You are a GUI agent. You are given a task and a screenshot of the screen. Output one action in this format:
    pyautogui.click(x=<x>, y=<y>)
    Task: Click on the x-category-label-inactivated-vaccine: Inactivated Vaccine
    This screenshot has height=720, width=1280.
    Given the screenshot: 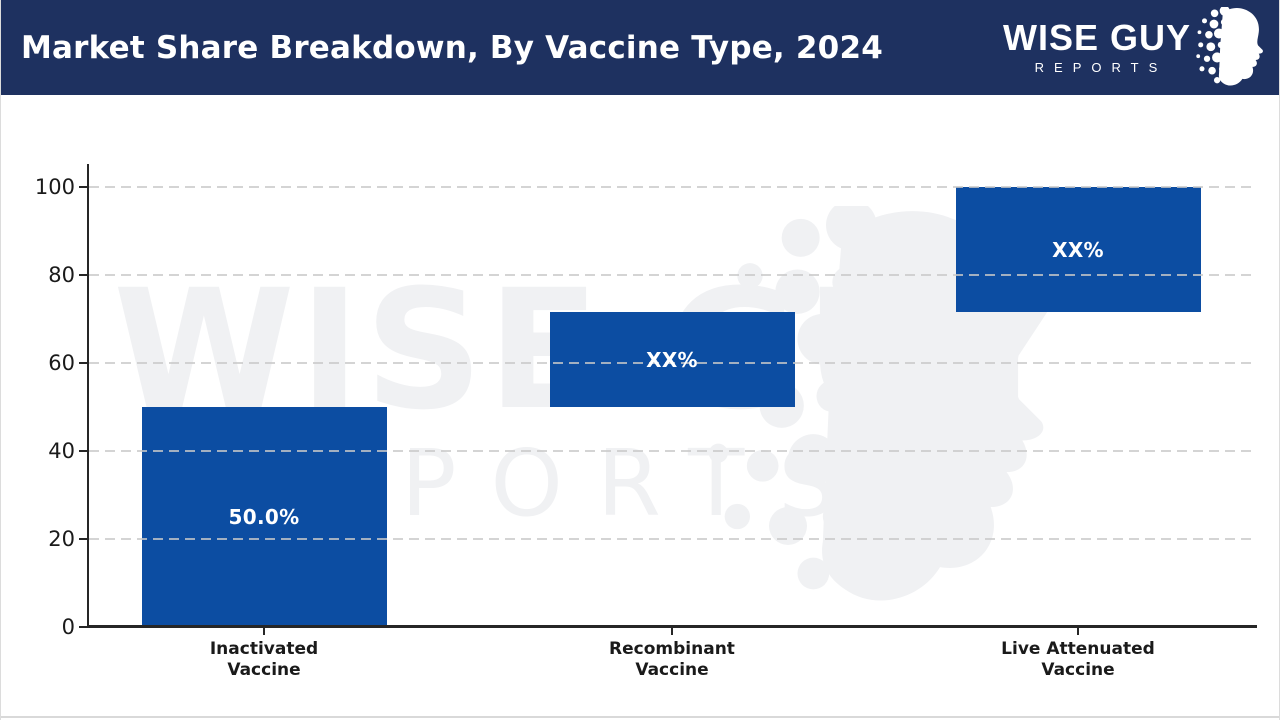 What is the action you would take?
    pyautogui.click(x=264, y=660)
    